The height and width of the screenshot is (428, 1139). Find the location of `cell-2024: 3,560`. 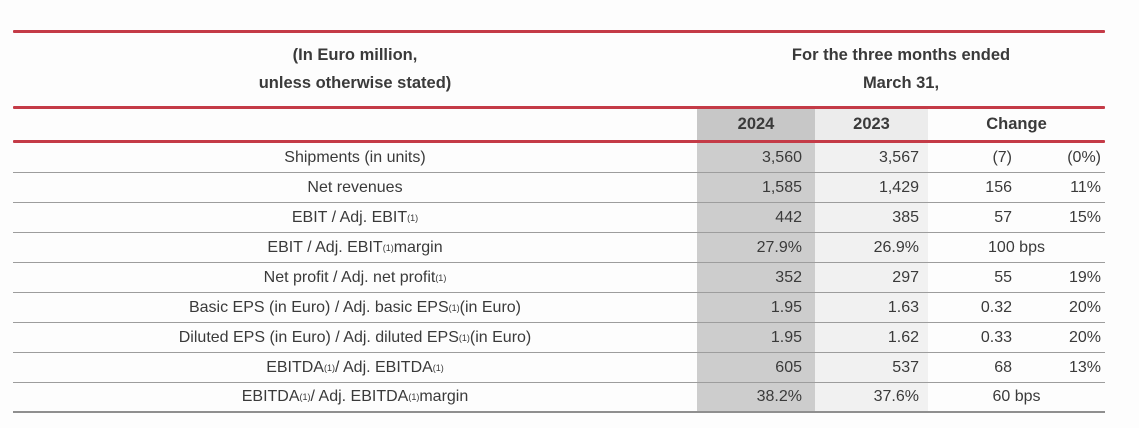

cell-2024: 3,560 is located at coordinates (756, 157).